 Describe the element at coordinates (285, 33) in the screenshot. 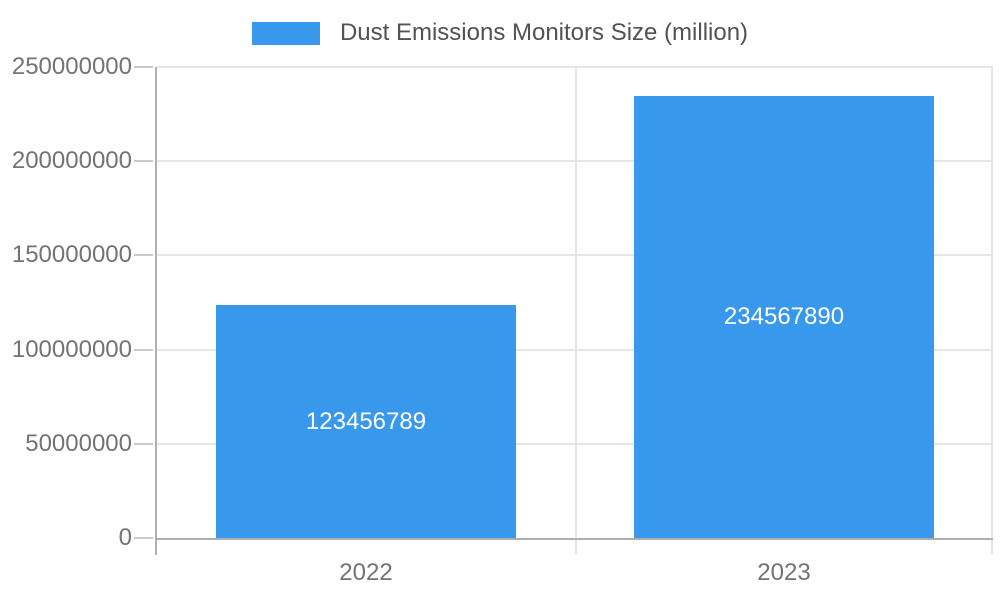

I see `legend-swatch` at that location.